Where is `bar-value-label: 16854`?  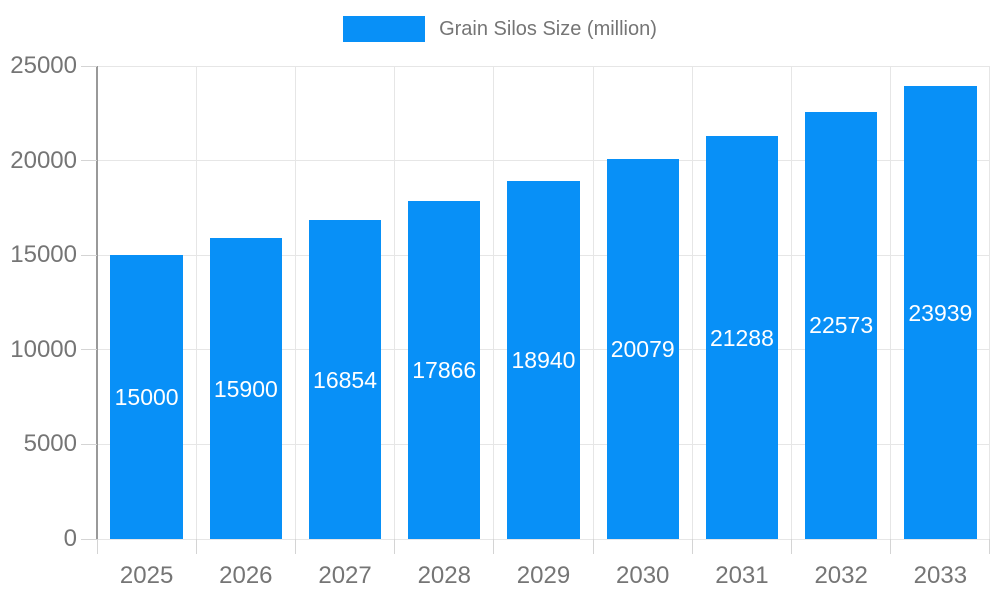
bar-value-label: 16854 is located at coordinates (345, 379).